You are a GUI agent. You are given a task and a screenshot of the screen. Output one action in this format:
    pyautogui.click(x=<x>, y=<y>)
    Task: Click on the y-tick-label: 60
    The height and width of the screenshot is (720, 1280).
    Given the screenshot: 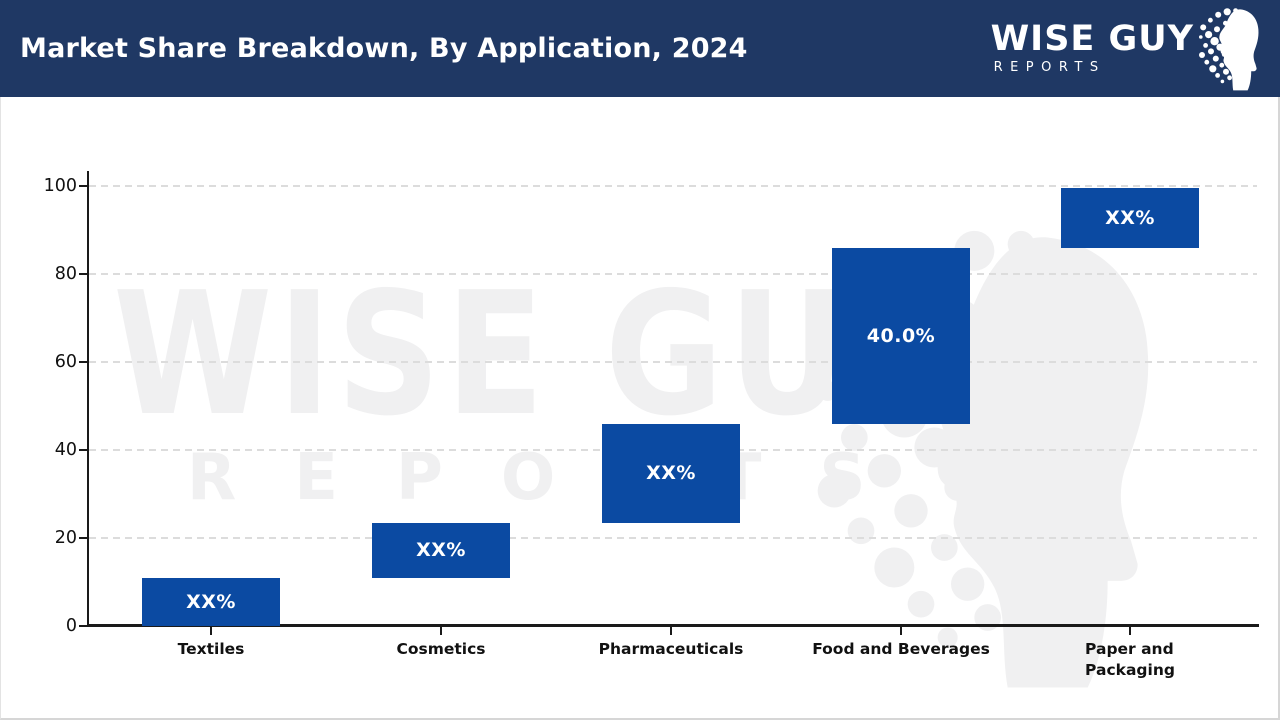 What is the action you would take?
    pyautogui.click(x=65, y=362)
    